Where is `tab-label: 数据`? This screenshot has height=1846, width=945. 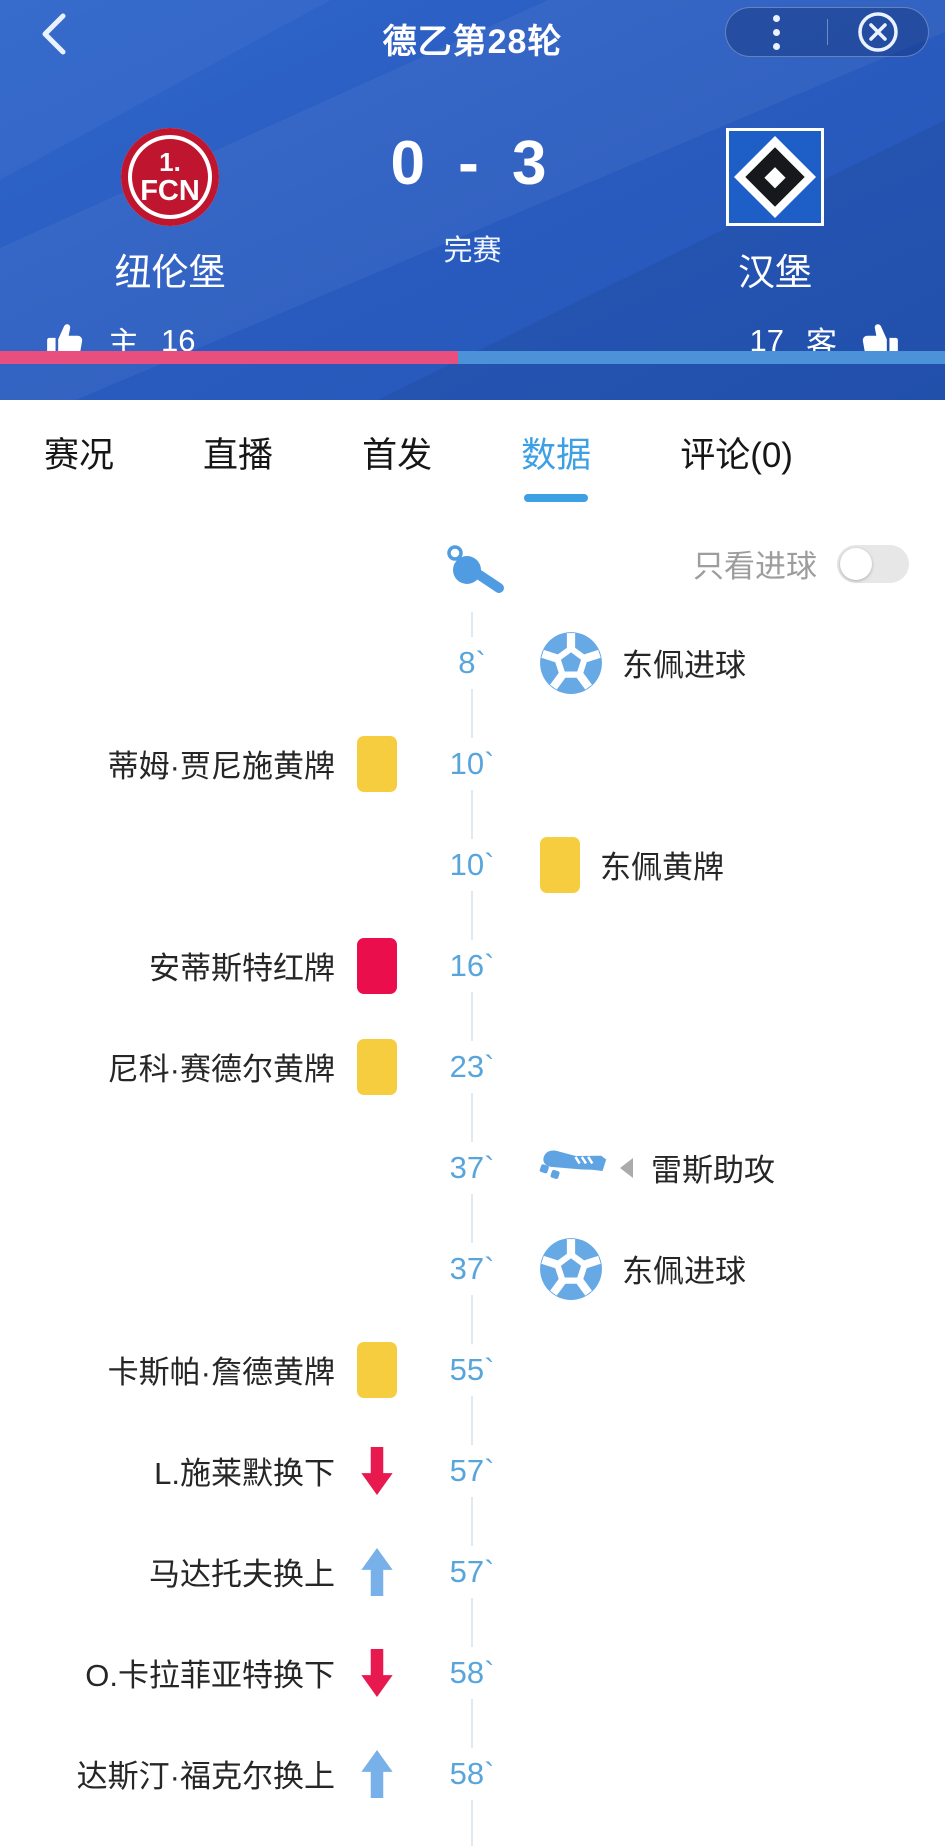 tab-label: 数据 is located at coordinates (556, 455).